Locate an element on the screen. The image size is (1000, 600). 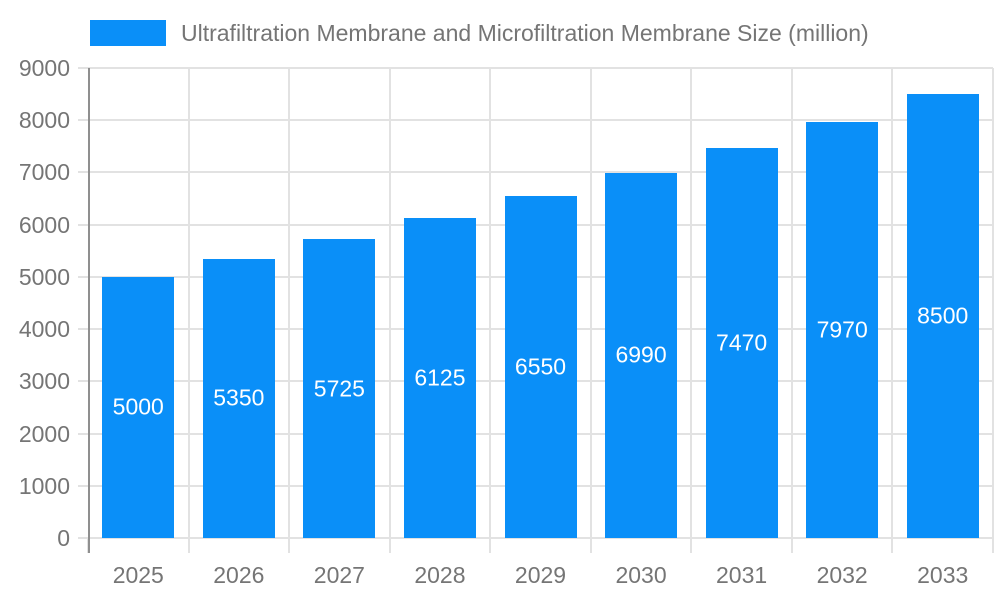
bar-value-label: 8500 is located at coordinates (943, 315).